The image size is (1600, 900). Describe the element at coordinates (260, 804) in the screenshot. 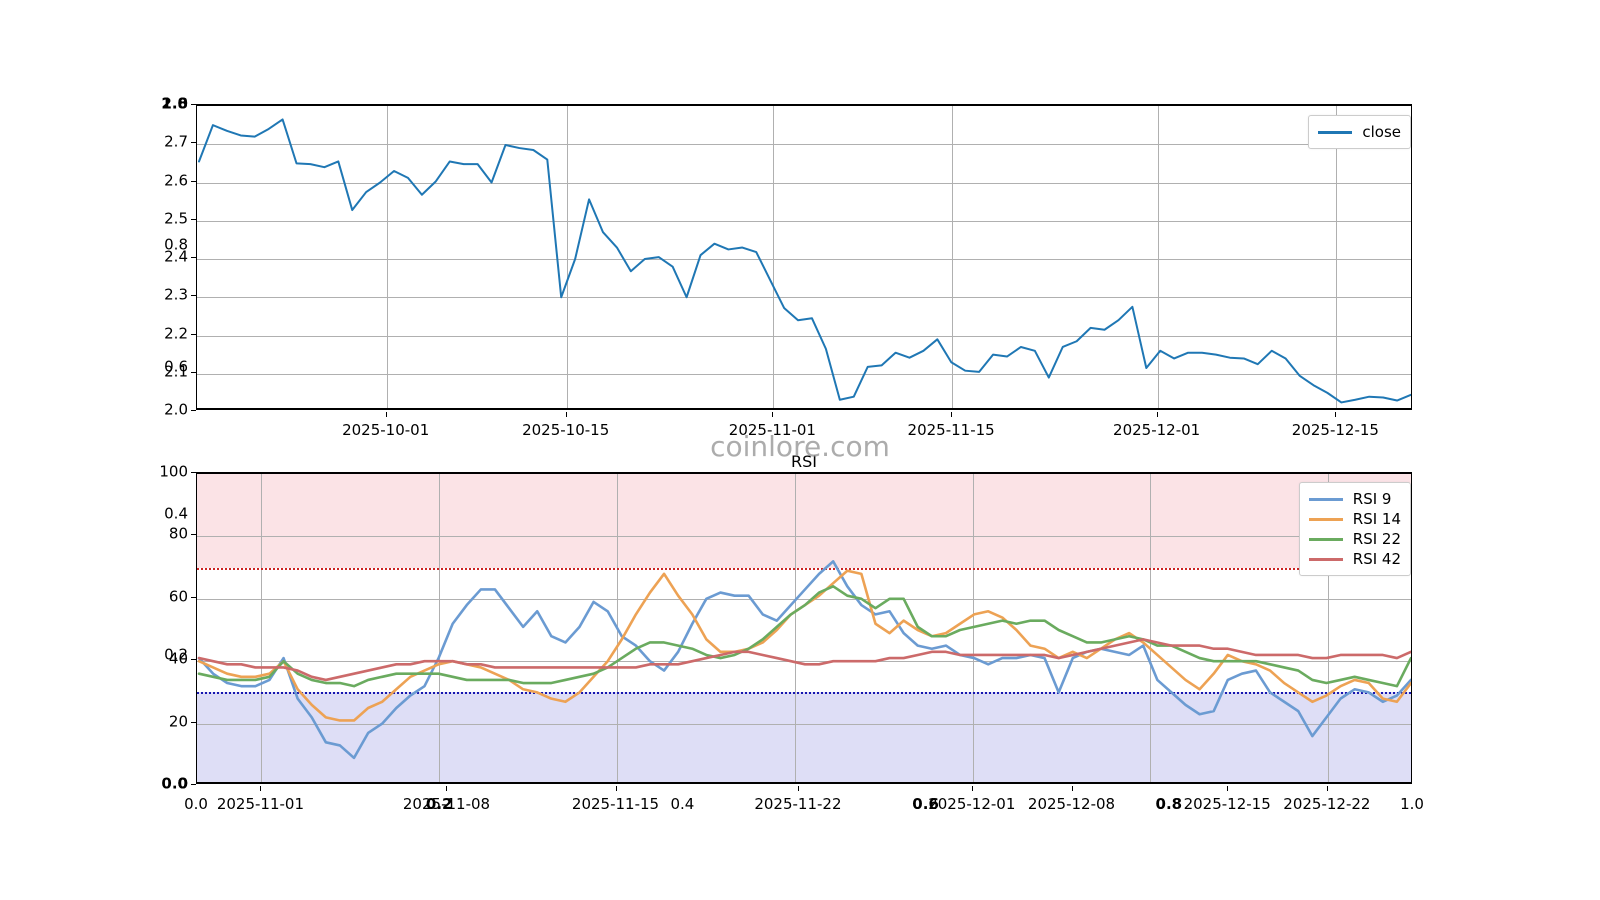

I see `rsi-x-tick-label: 2025-11-01` at that location.